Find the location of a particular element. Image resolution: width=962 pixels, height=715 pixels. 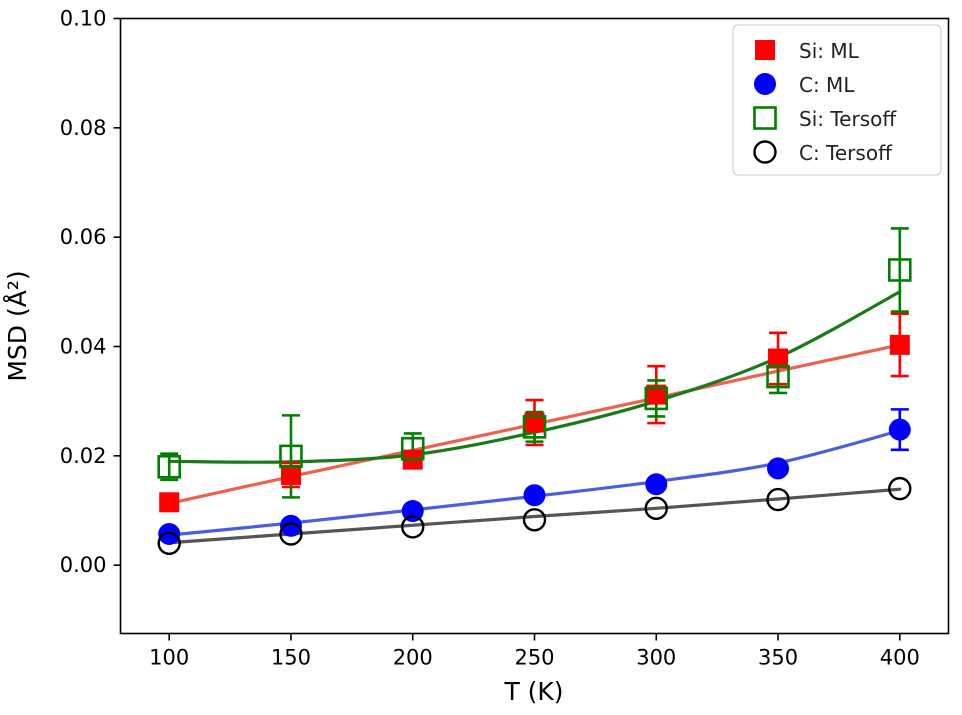

y-tick-label: 0.02 is located at coordinates (83, 456).